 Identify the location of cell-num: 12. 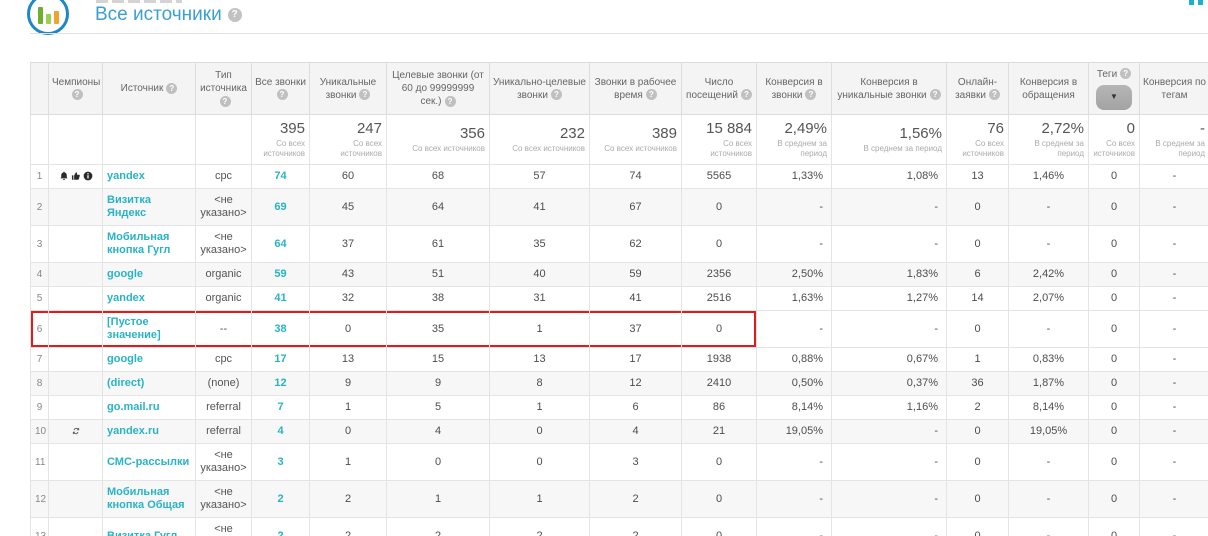
(39, 499).